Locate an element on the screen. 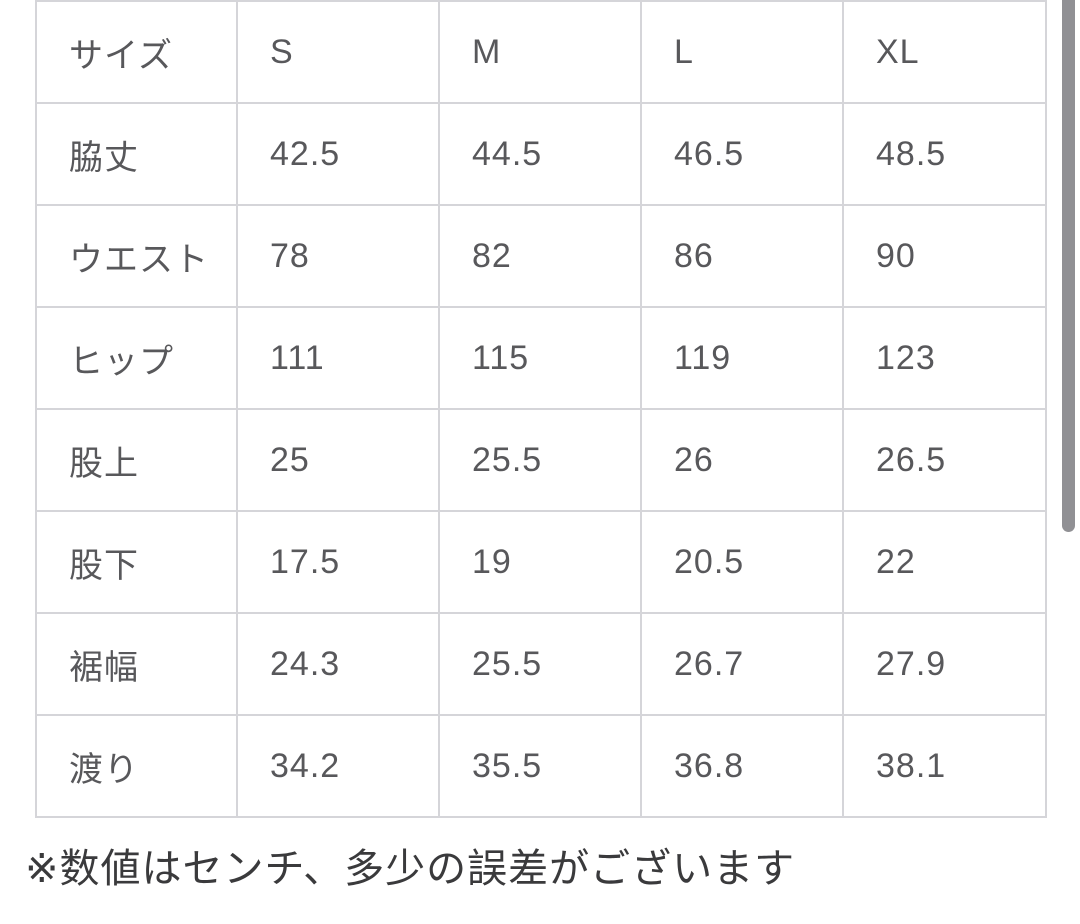 The image size is (1080, 924). cell-value: 35.5 is located at coordinates (540, 766).